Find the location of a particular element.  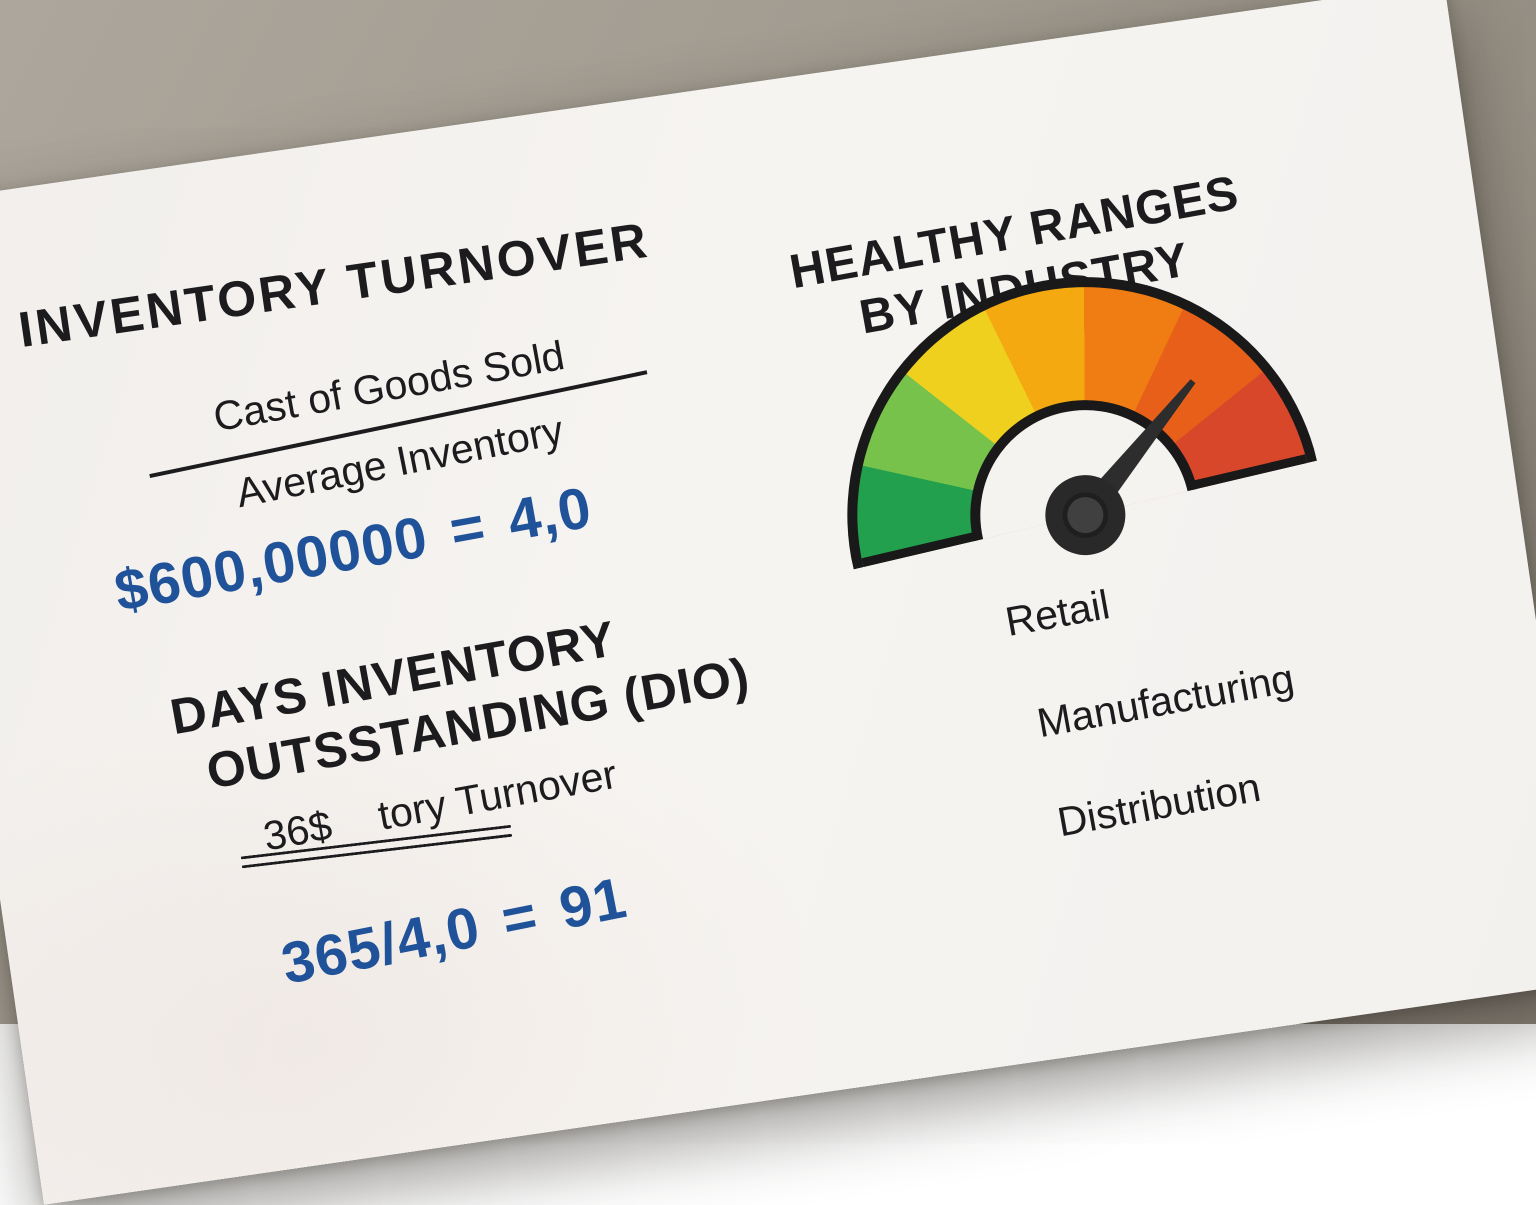

dio-equation-result: 91 is located at coordinates (593, 903).